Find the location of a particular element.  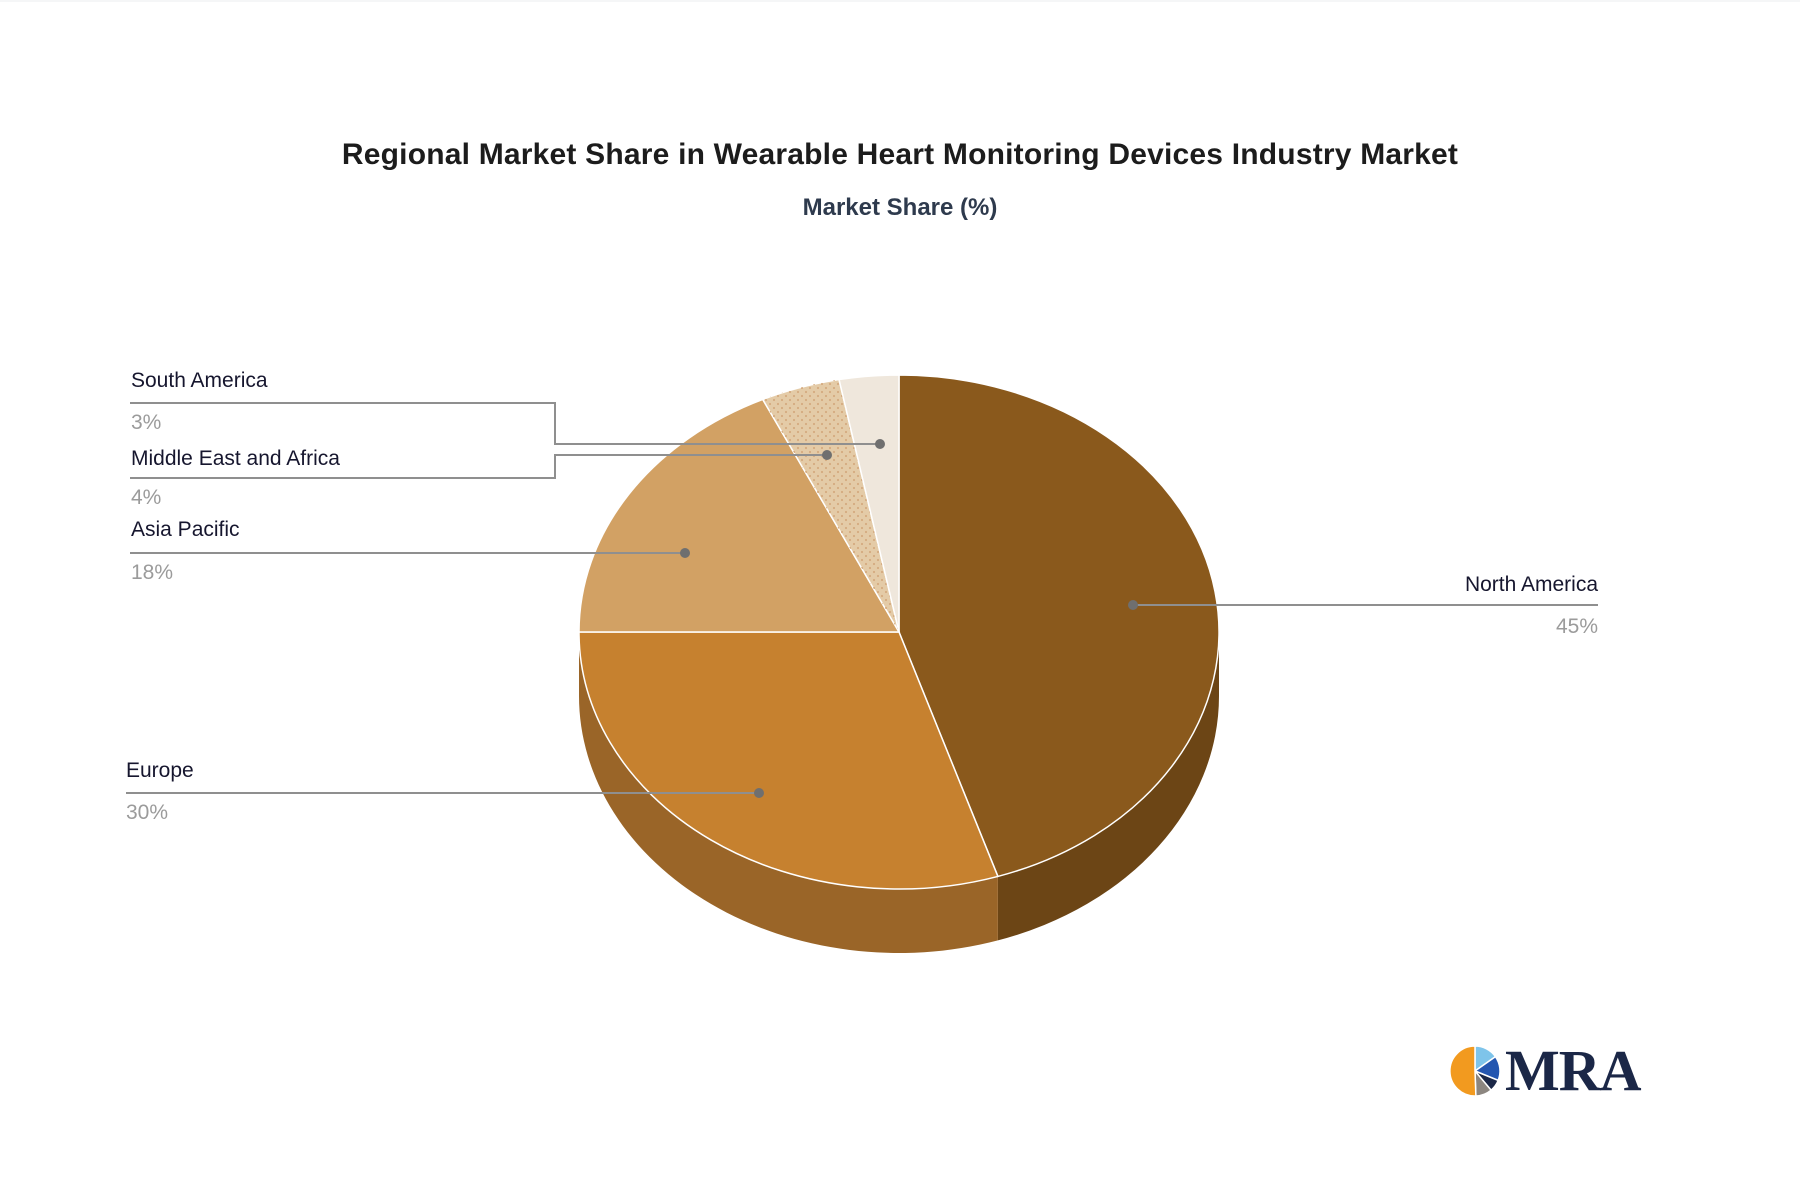

mra-logo-text: MRA is located at coordinates (1573, 1070).